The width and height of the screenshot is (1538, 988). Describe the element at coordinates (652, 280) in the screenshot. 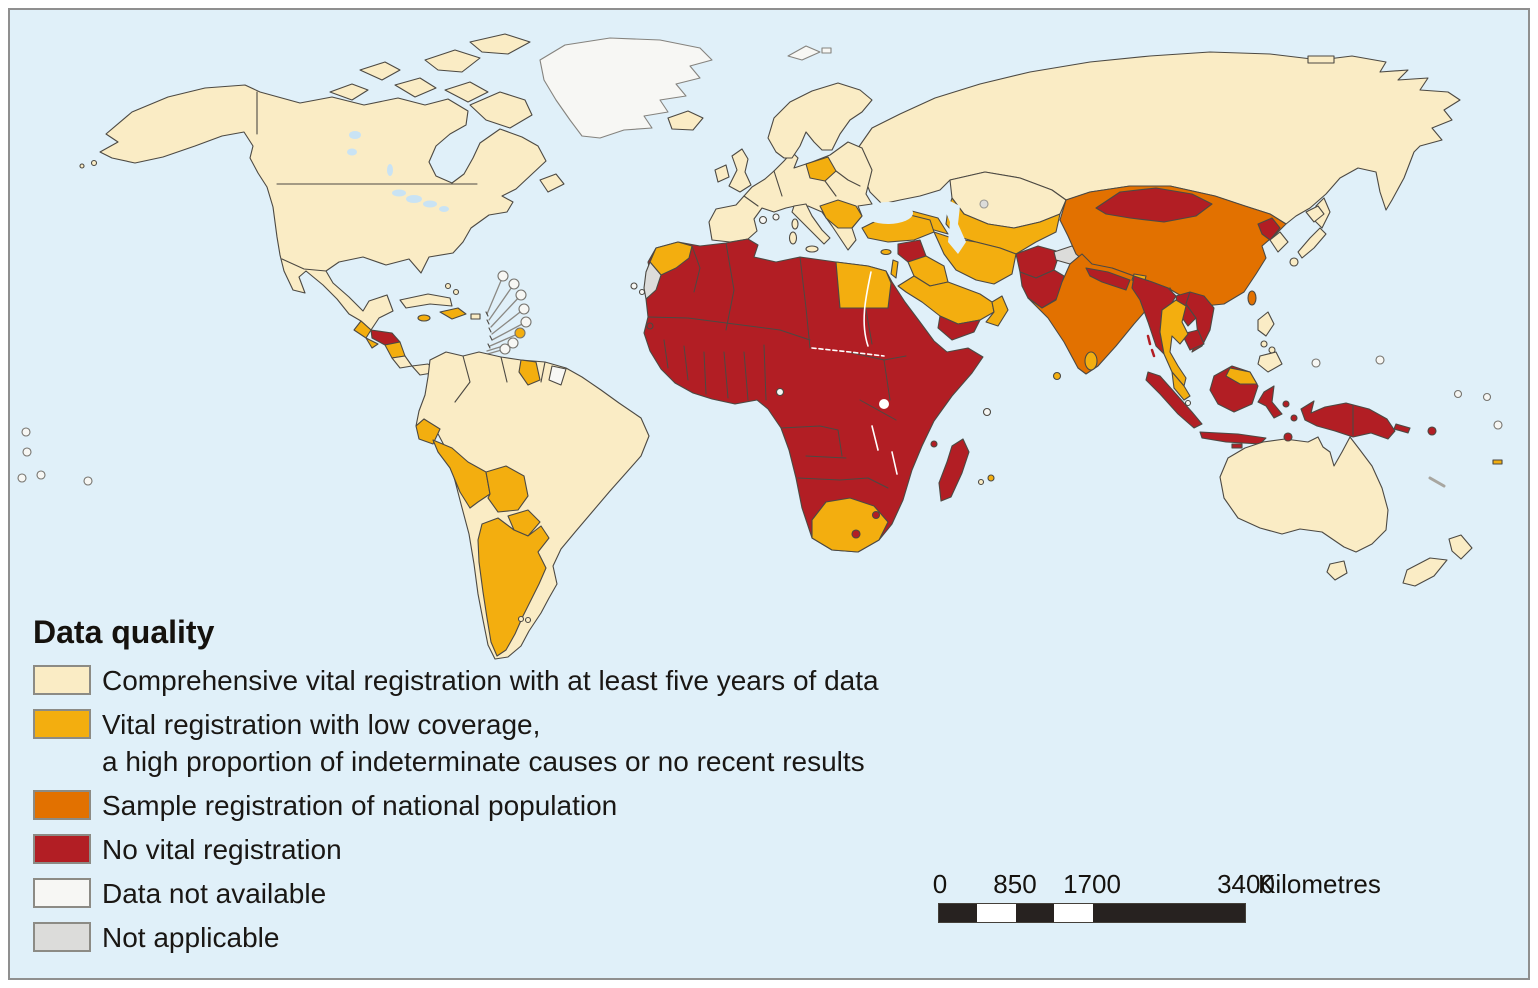

I see `western-sahara` at that location.